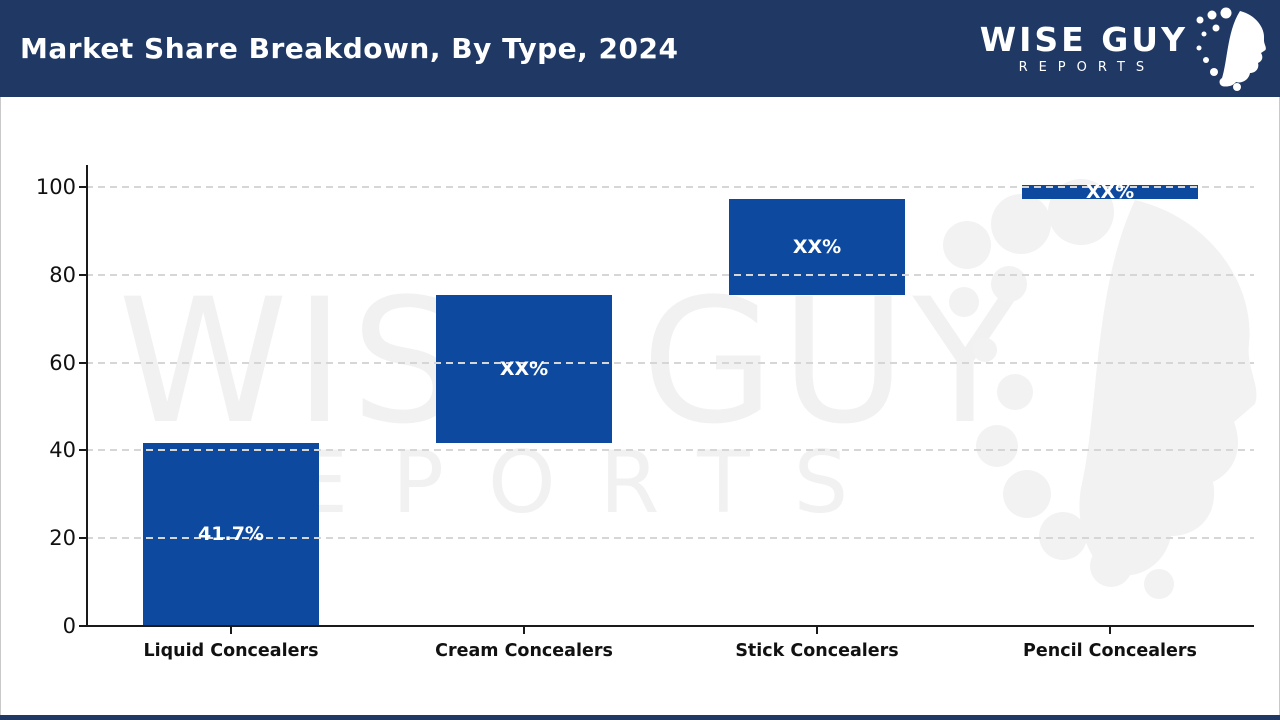 Image resolution: width=1280 pixels, height=720 pixels. What do you see at coordinates (62, 362) in the screenshot?
I see `y-tick-label: 60` at bounding box center [62, 362].